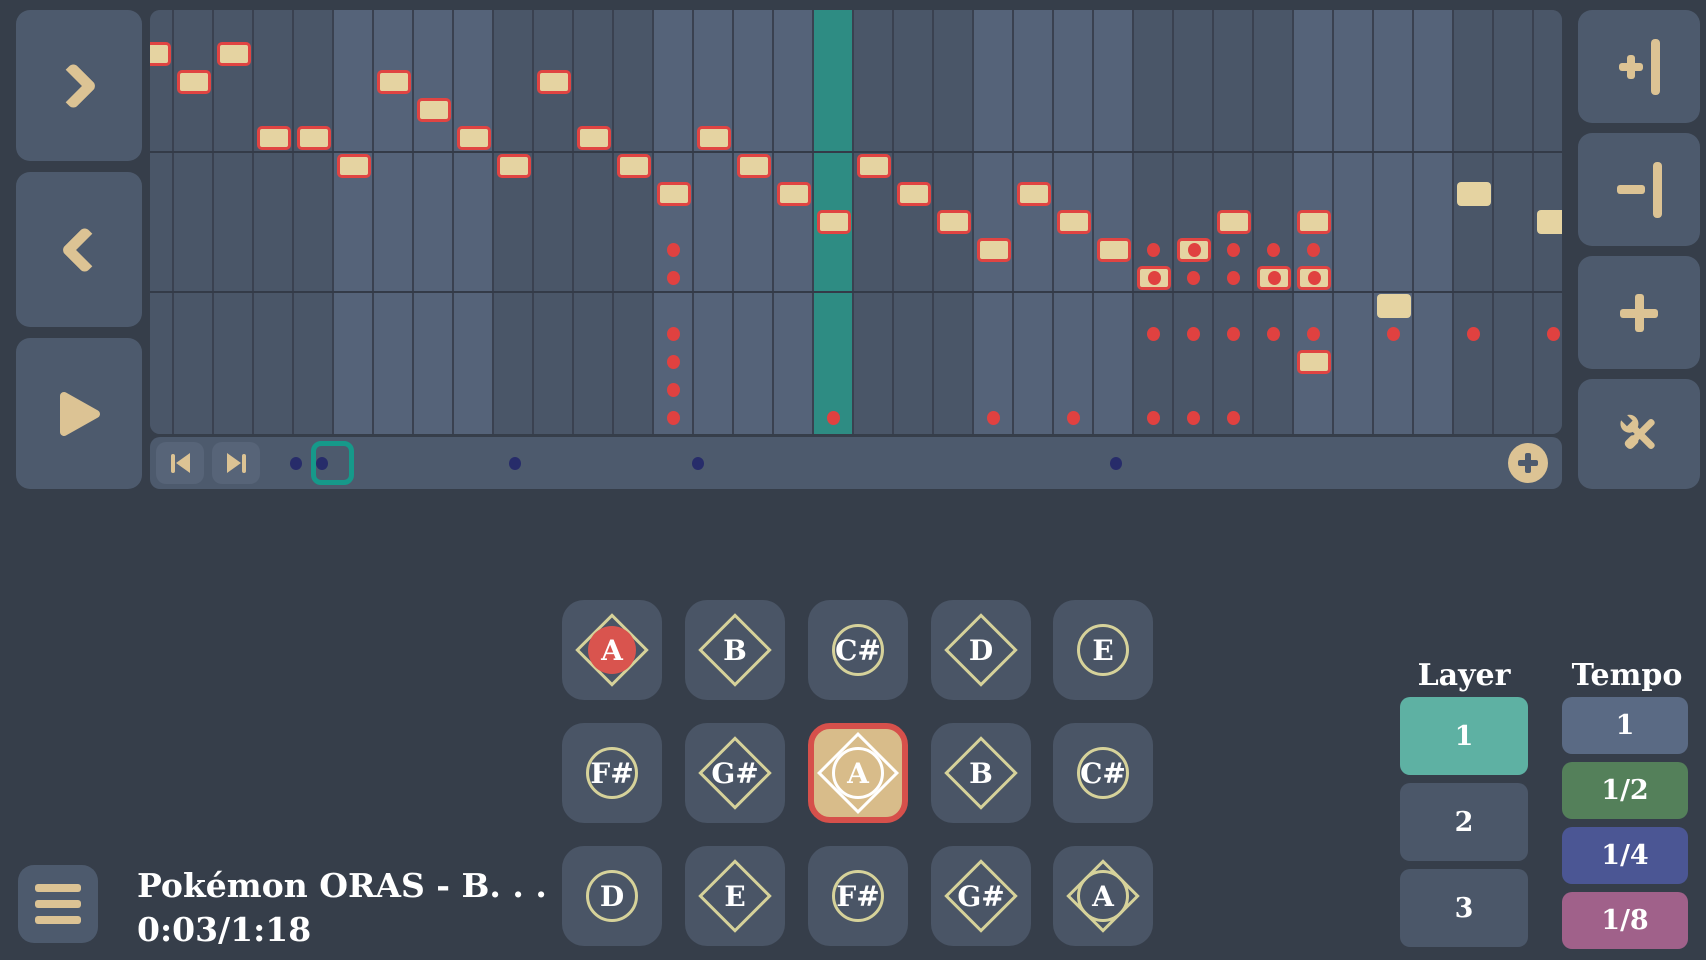  What do you see at coordinates (224, 929) in the screenshot?
I see `song-time: 0:03/1:18` at bounding box center [224, 929].